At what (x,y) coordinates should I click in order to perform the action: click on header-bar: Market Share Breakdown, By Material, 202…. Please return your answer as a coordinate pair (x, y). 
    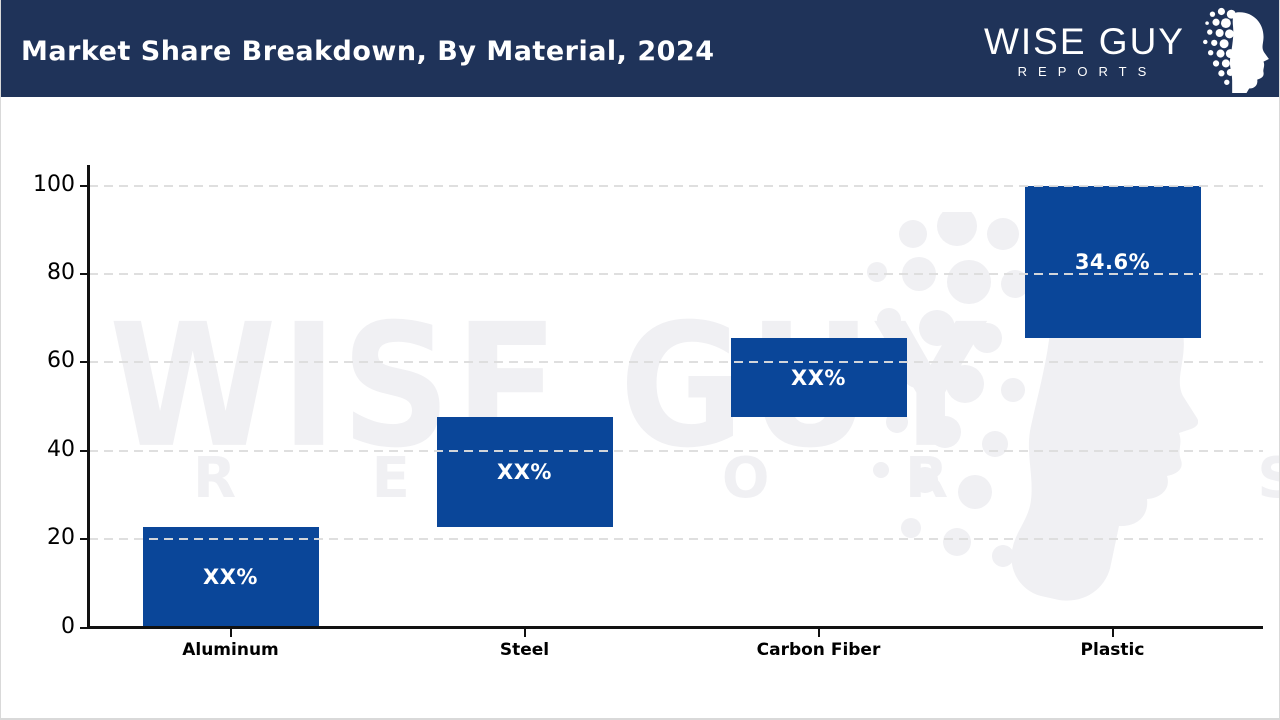
    Looking at the image, I should click on (640, 48).